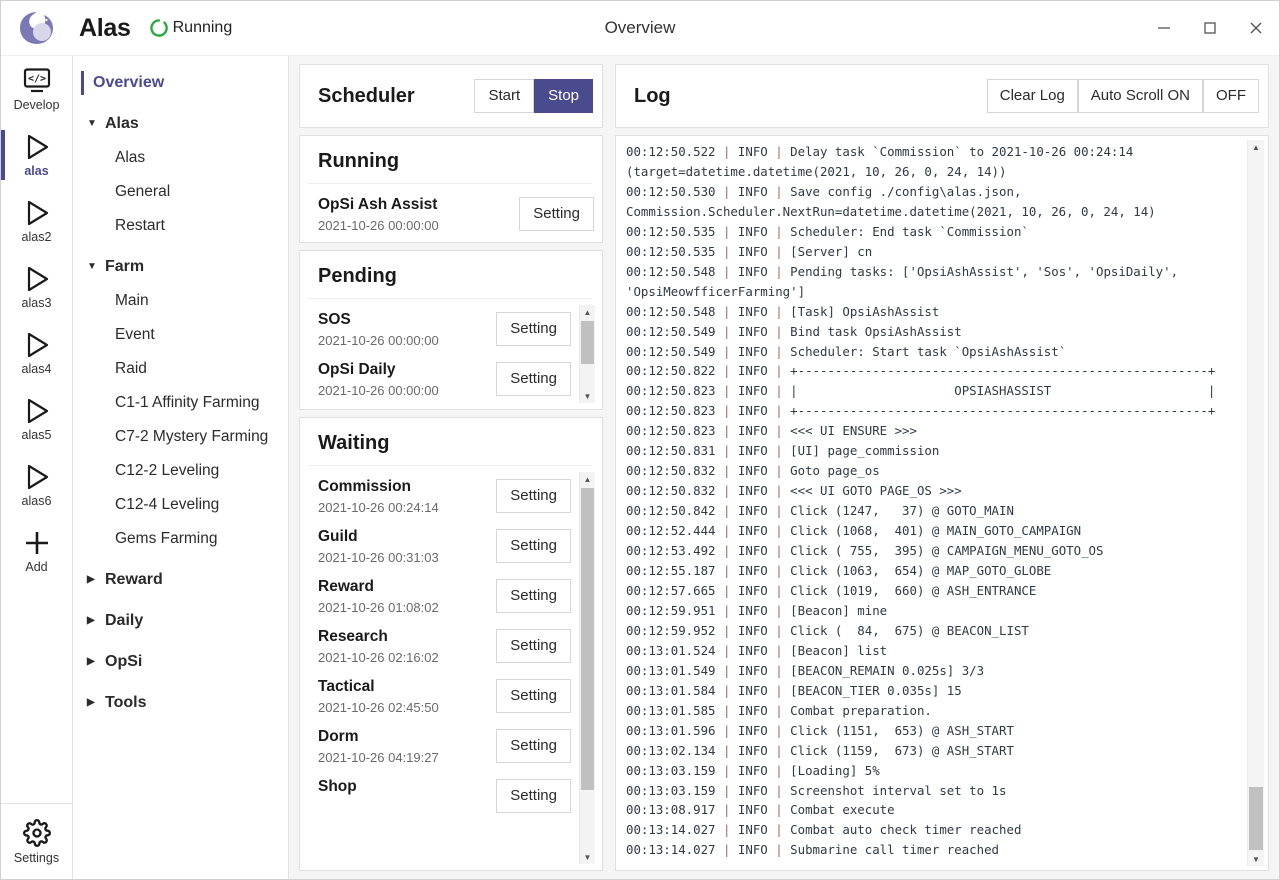  I want to click on log-scrollbar: ▲ ▼, so click(1255, 503).